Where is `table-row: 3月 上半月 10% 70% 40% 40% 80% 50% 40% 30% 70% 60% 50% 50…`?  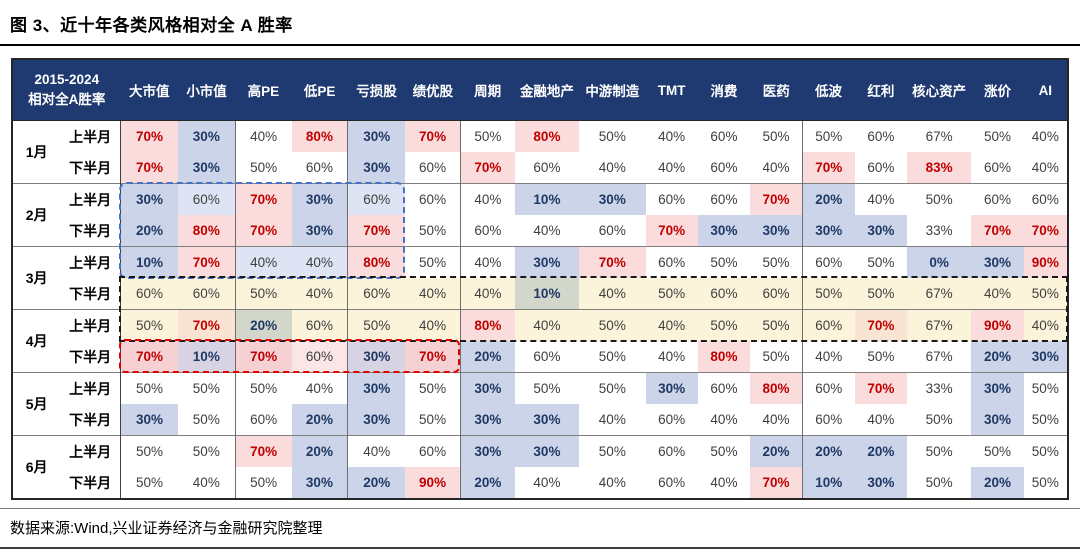
table-row: 3月 上半月 10% 70% 40% 40% 80% 50% 40% 30% 70% 60% 50% 50… is located at coordinates (540, 278).